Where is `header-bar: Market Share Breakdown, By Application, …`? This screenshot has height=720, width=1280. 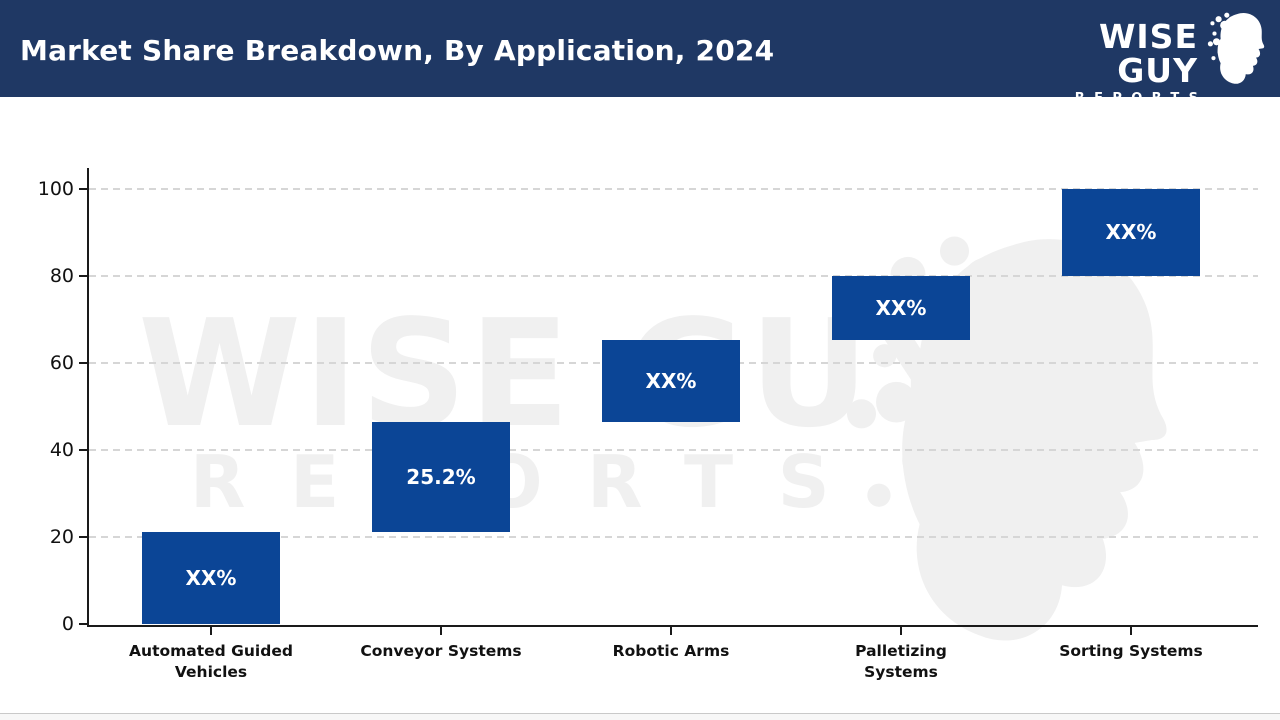 header-bar: Market Share Breakdown, By Application, … is located at coordinates (640, 53).